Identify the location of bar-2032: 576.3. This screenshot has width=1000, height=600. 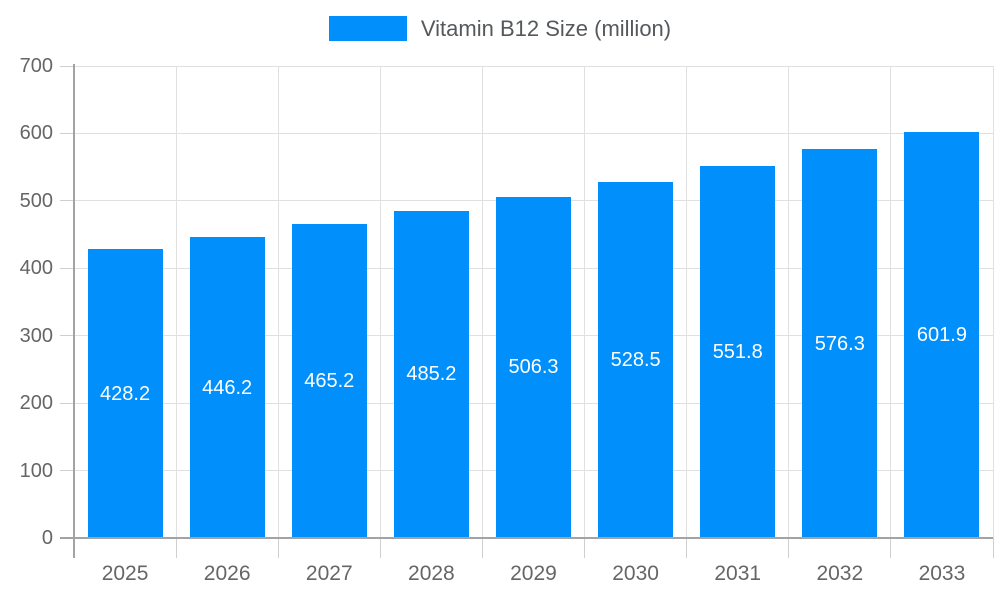
(840, 343).